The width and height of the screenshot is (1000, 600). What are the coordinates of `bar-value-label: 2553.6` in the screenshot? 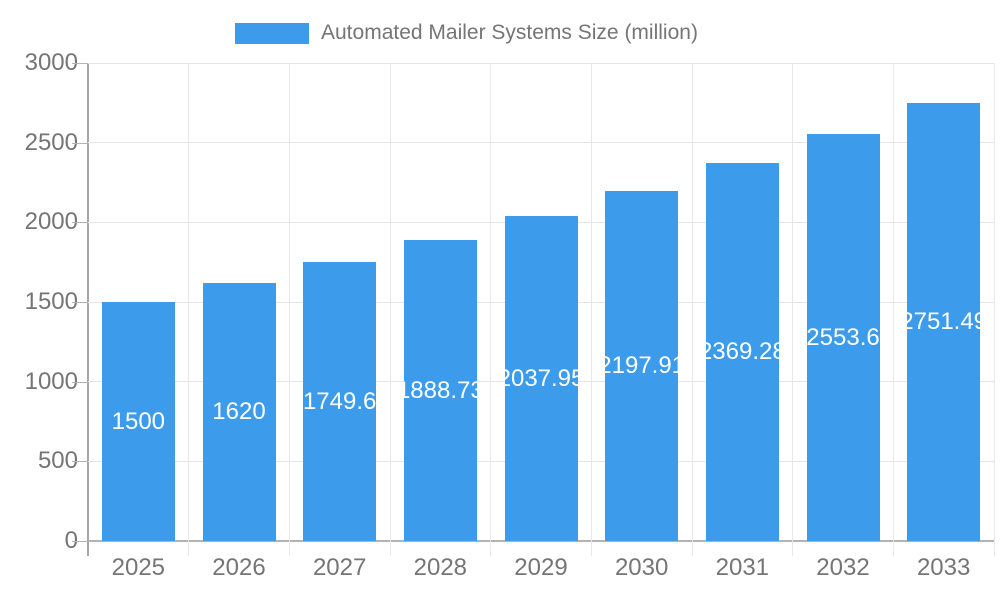 It's located at (843, 337).